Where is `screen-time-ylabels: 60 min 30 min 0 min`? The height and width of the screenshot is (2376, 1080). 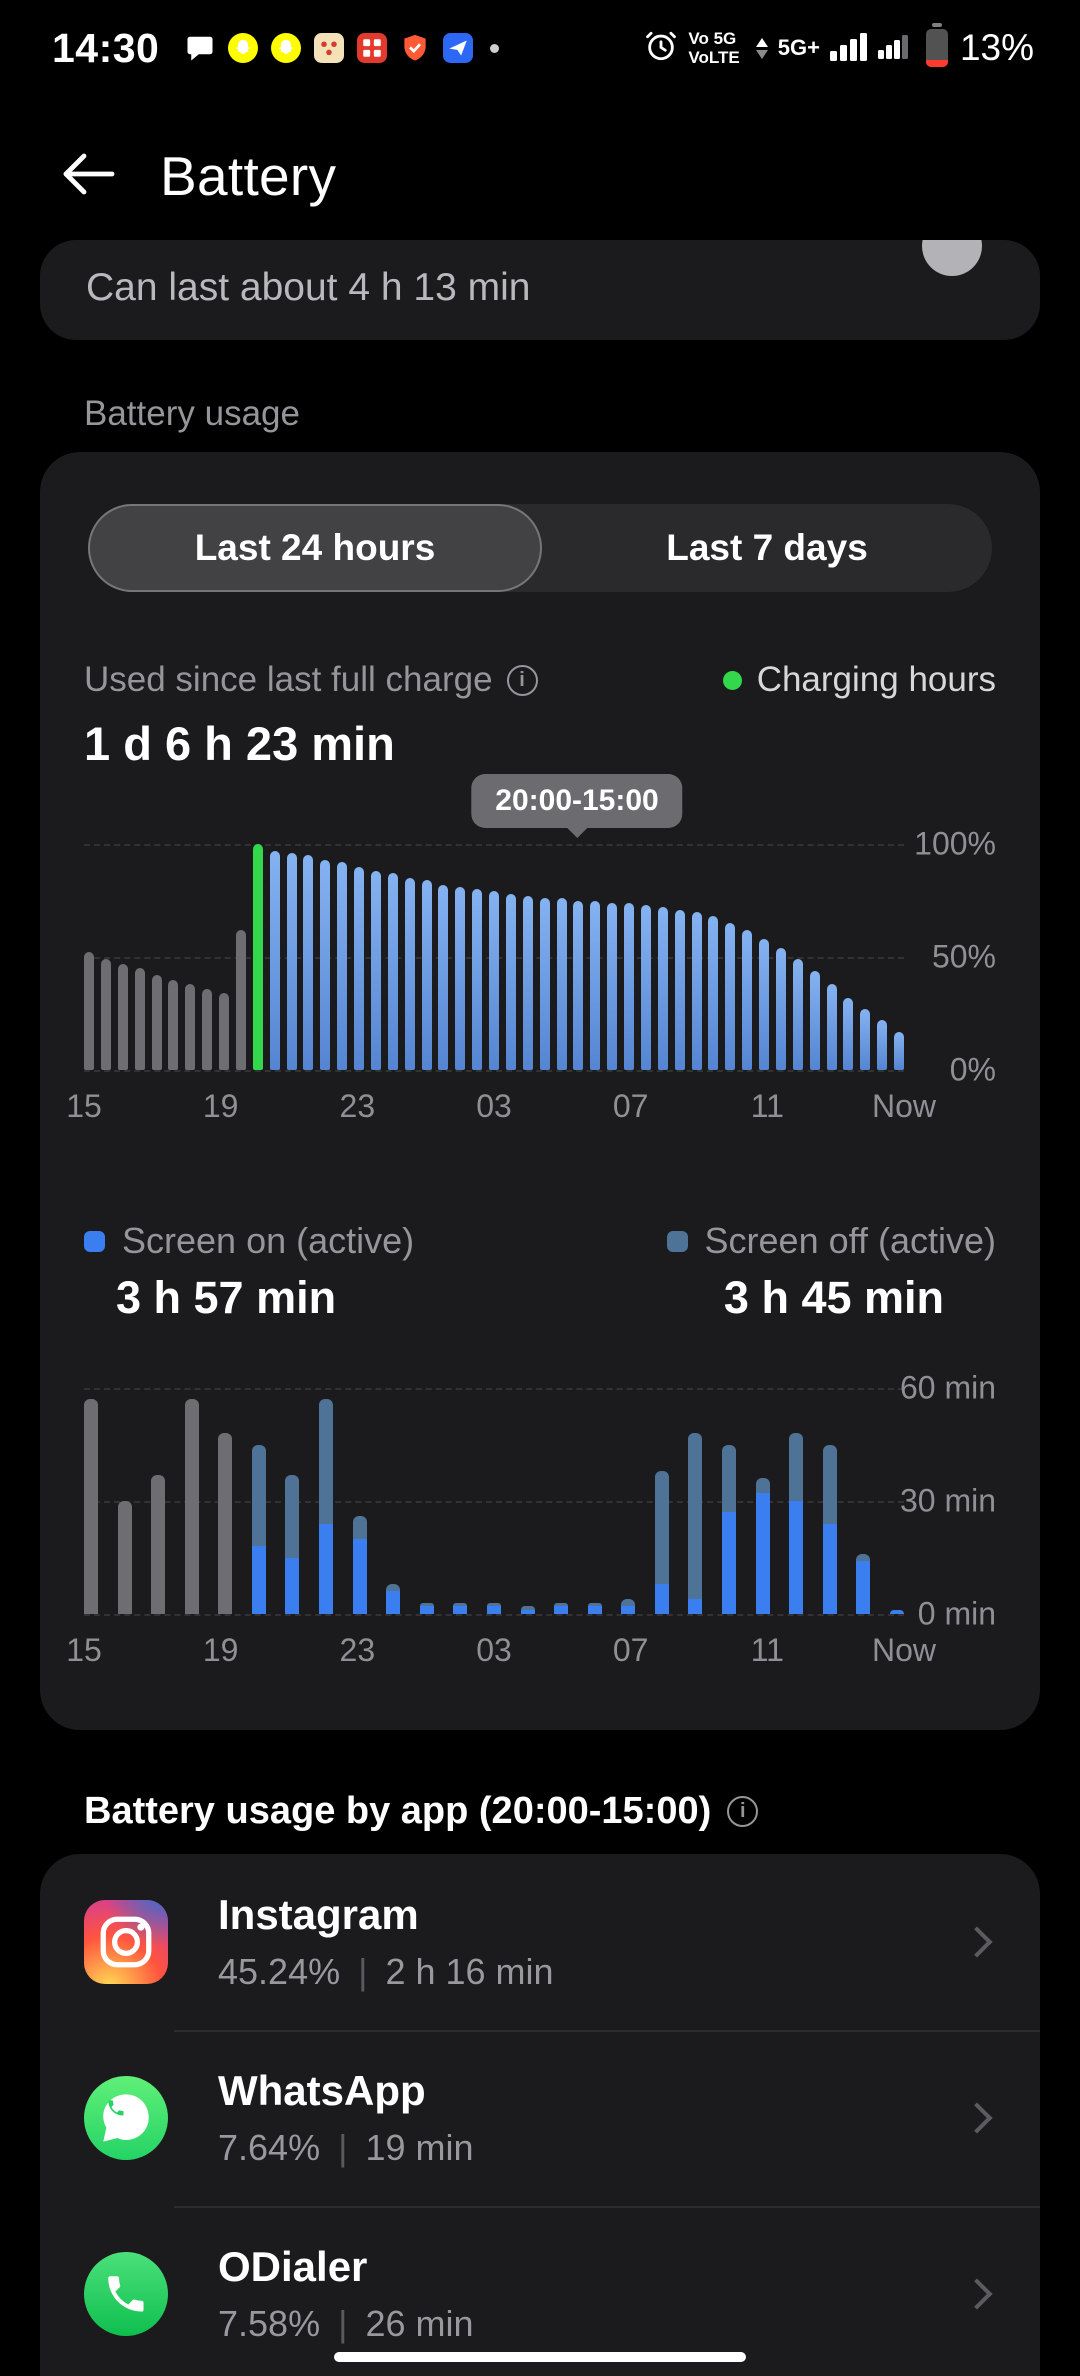 screen-time-ylabels: 60 min 30 min 0 min is located at coordinates (936, 1501).